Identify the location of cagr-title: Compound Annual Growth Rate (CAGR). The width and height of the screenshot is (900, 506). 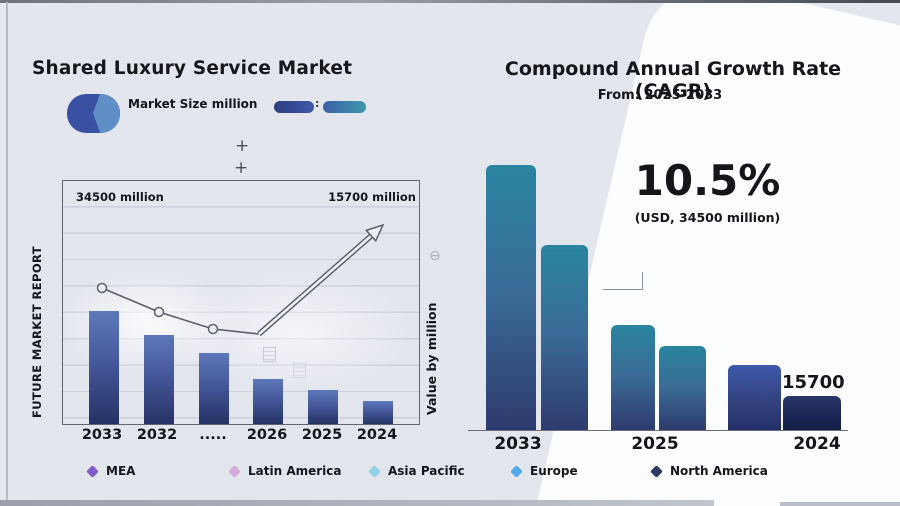
(673, 80).